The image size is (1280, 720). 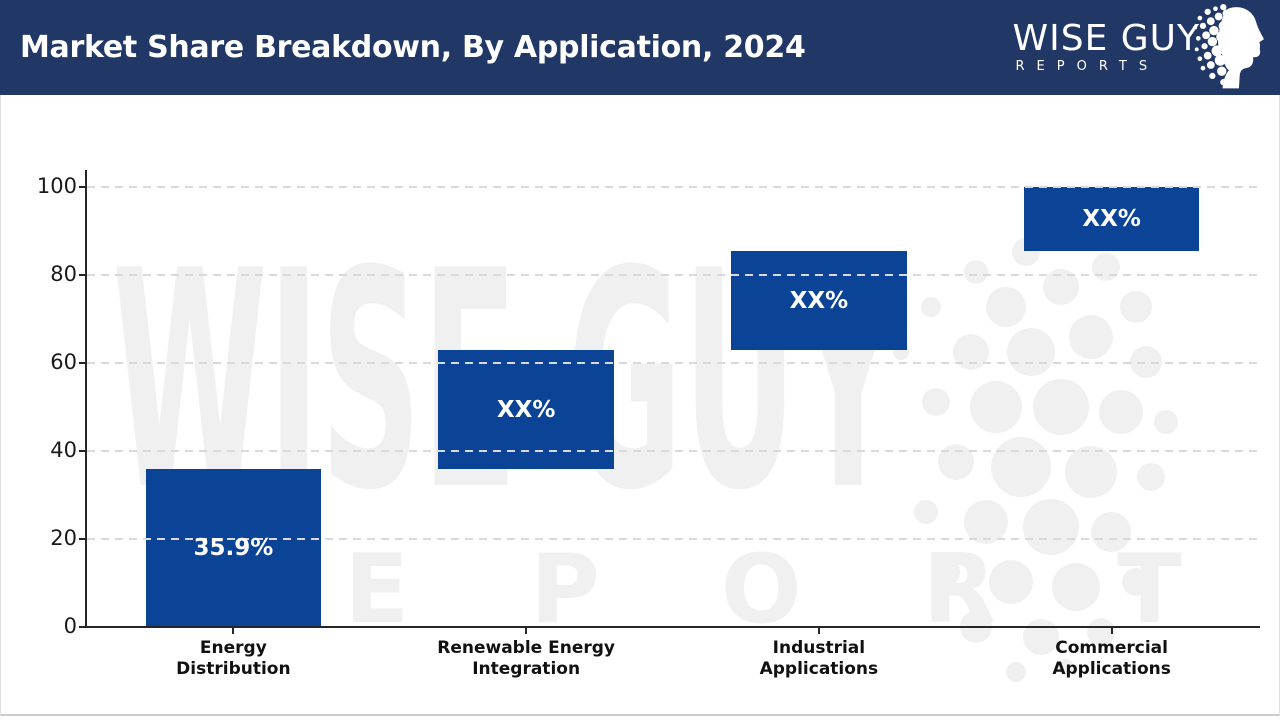 I want to click on bar-value-label-4: XX%, so click(x=1111, y=219).